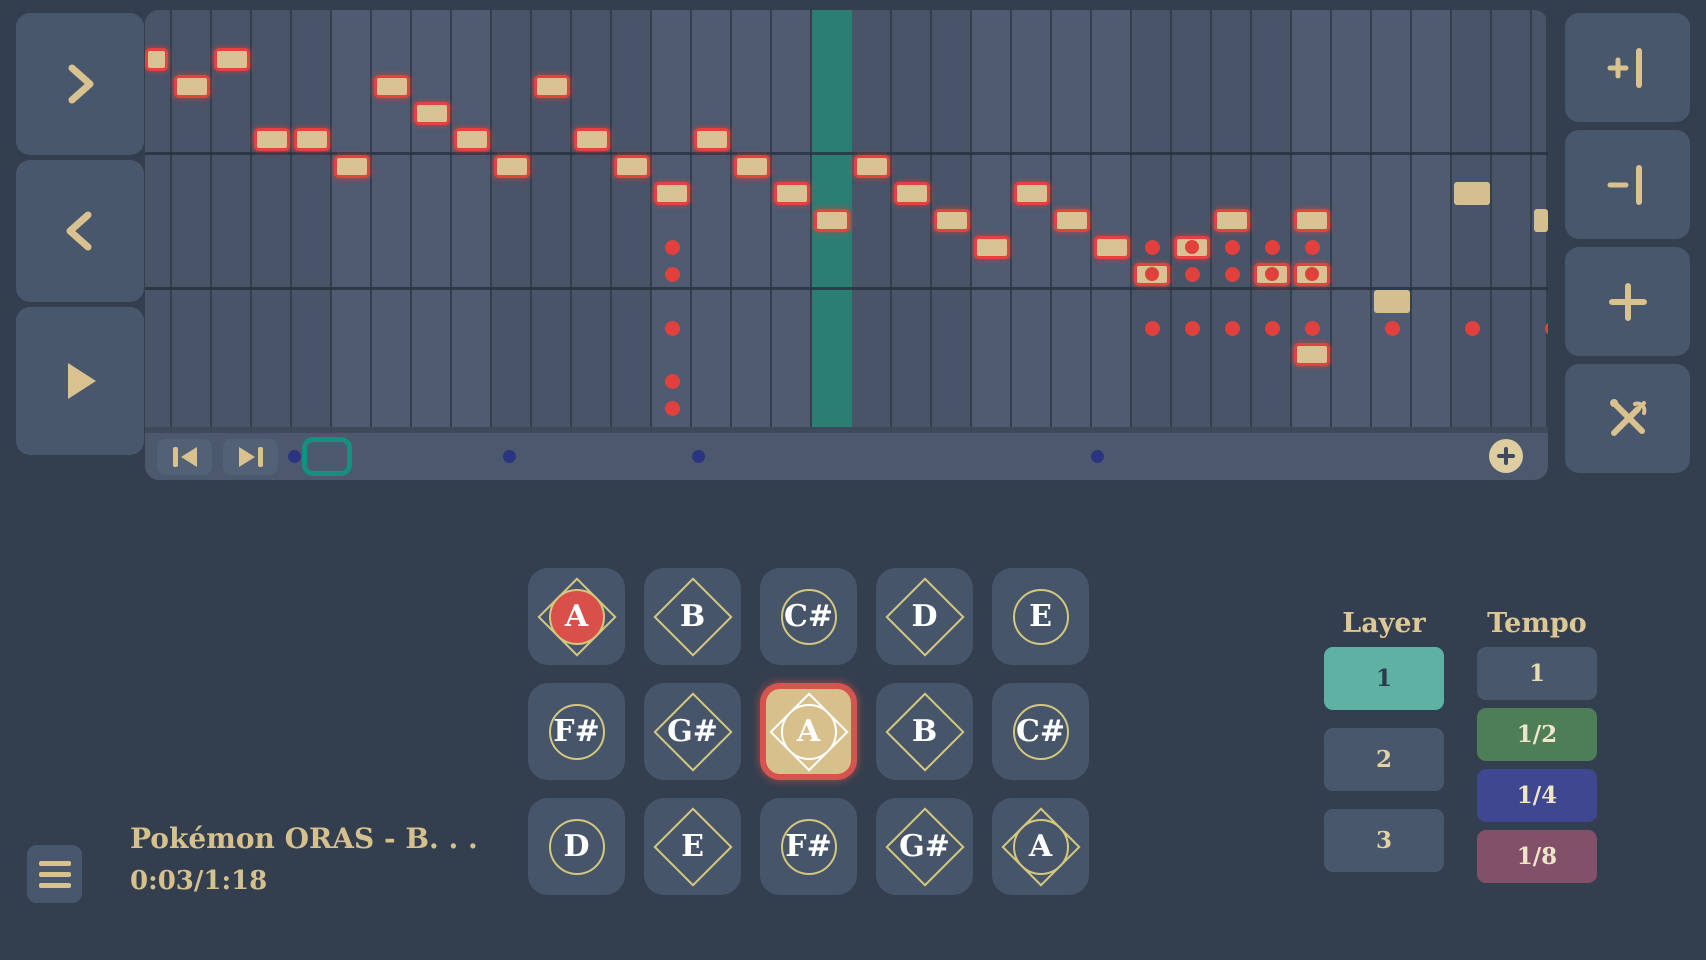  Describe the element at coordinates (1384, 678) in the screenshot. I see `layer-option-1: 1` at that location.